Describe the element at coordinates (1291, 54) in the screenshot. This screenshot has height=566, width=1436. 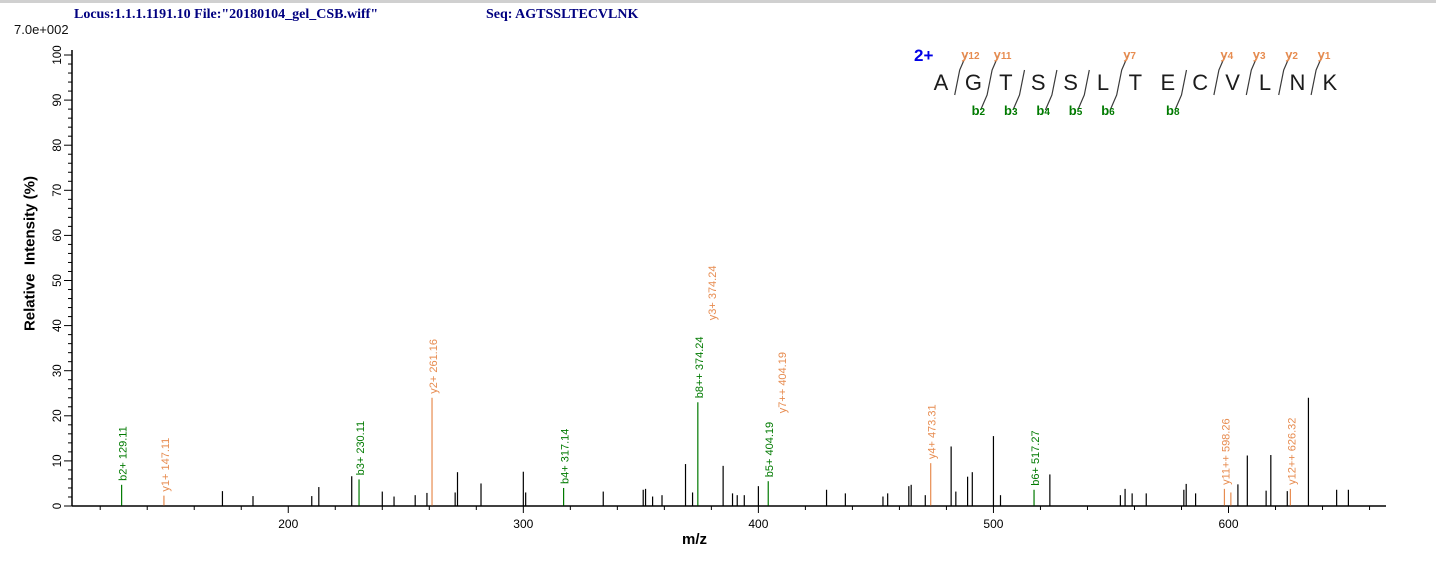
I see `y-ion-label-y2: y2` at that location.